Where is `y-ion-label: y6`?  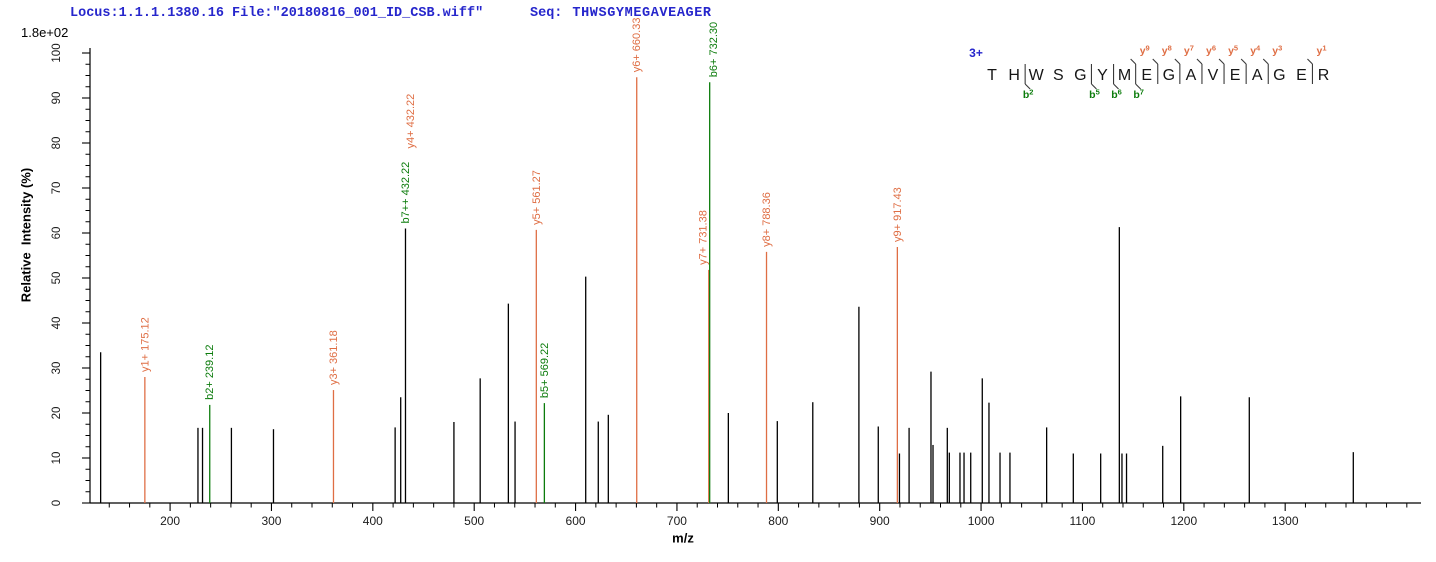 y-ion-label: y6 is located at coordinates (1211, 51).